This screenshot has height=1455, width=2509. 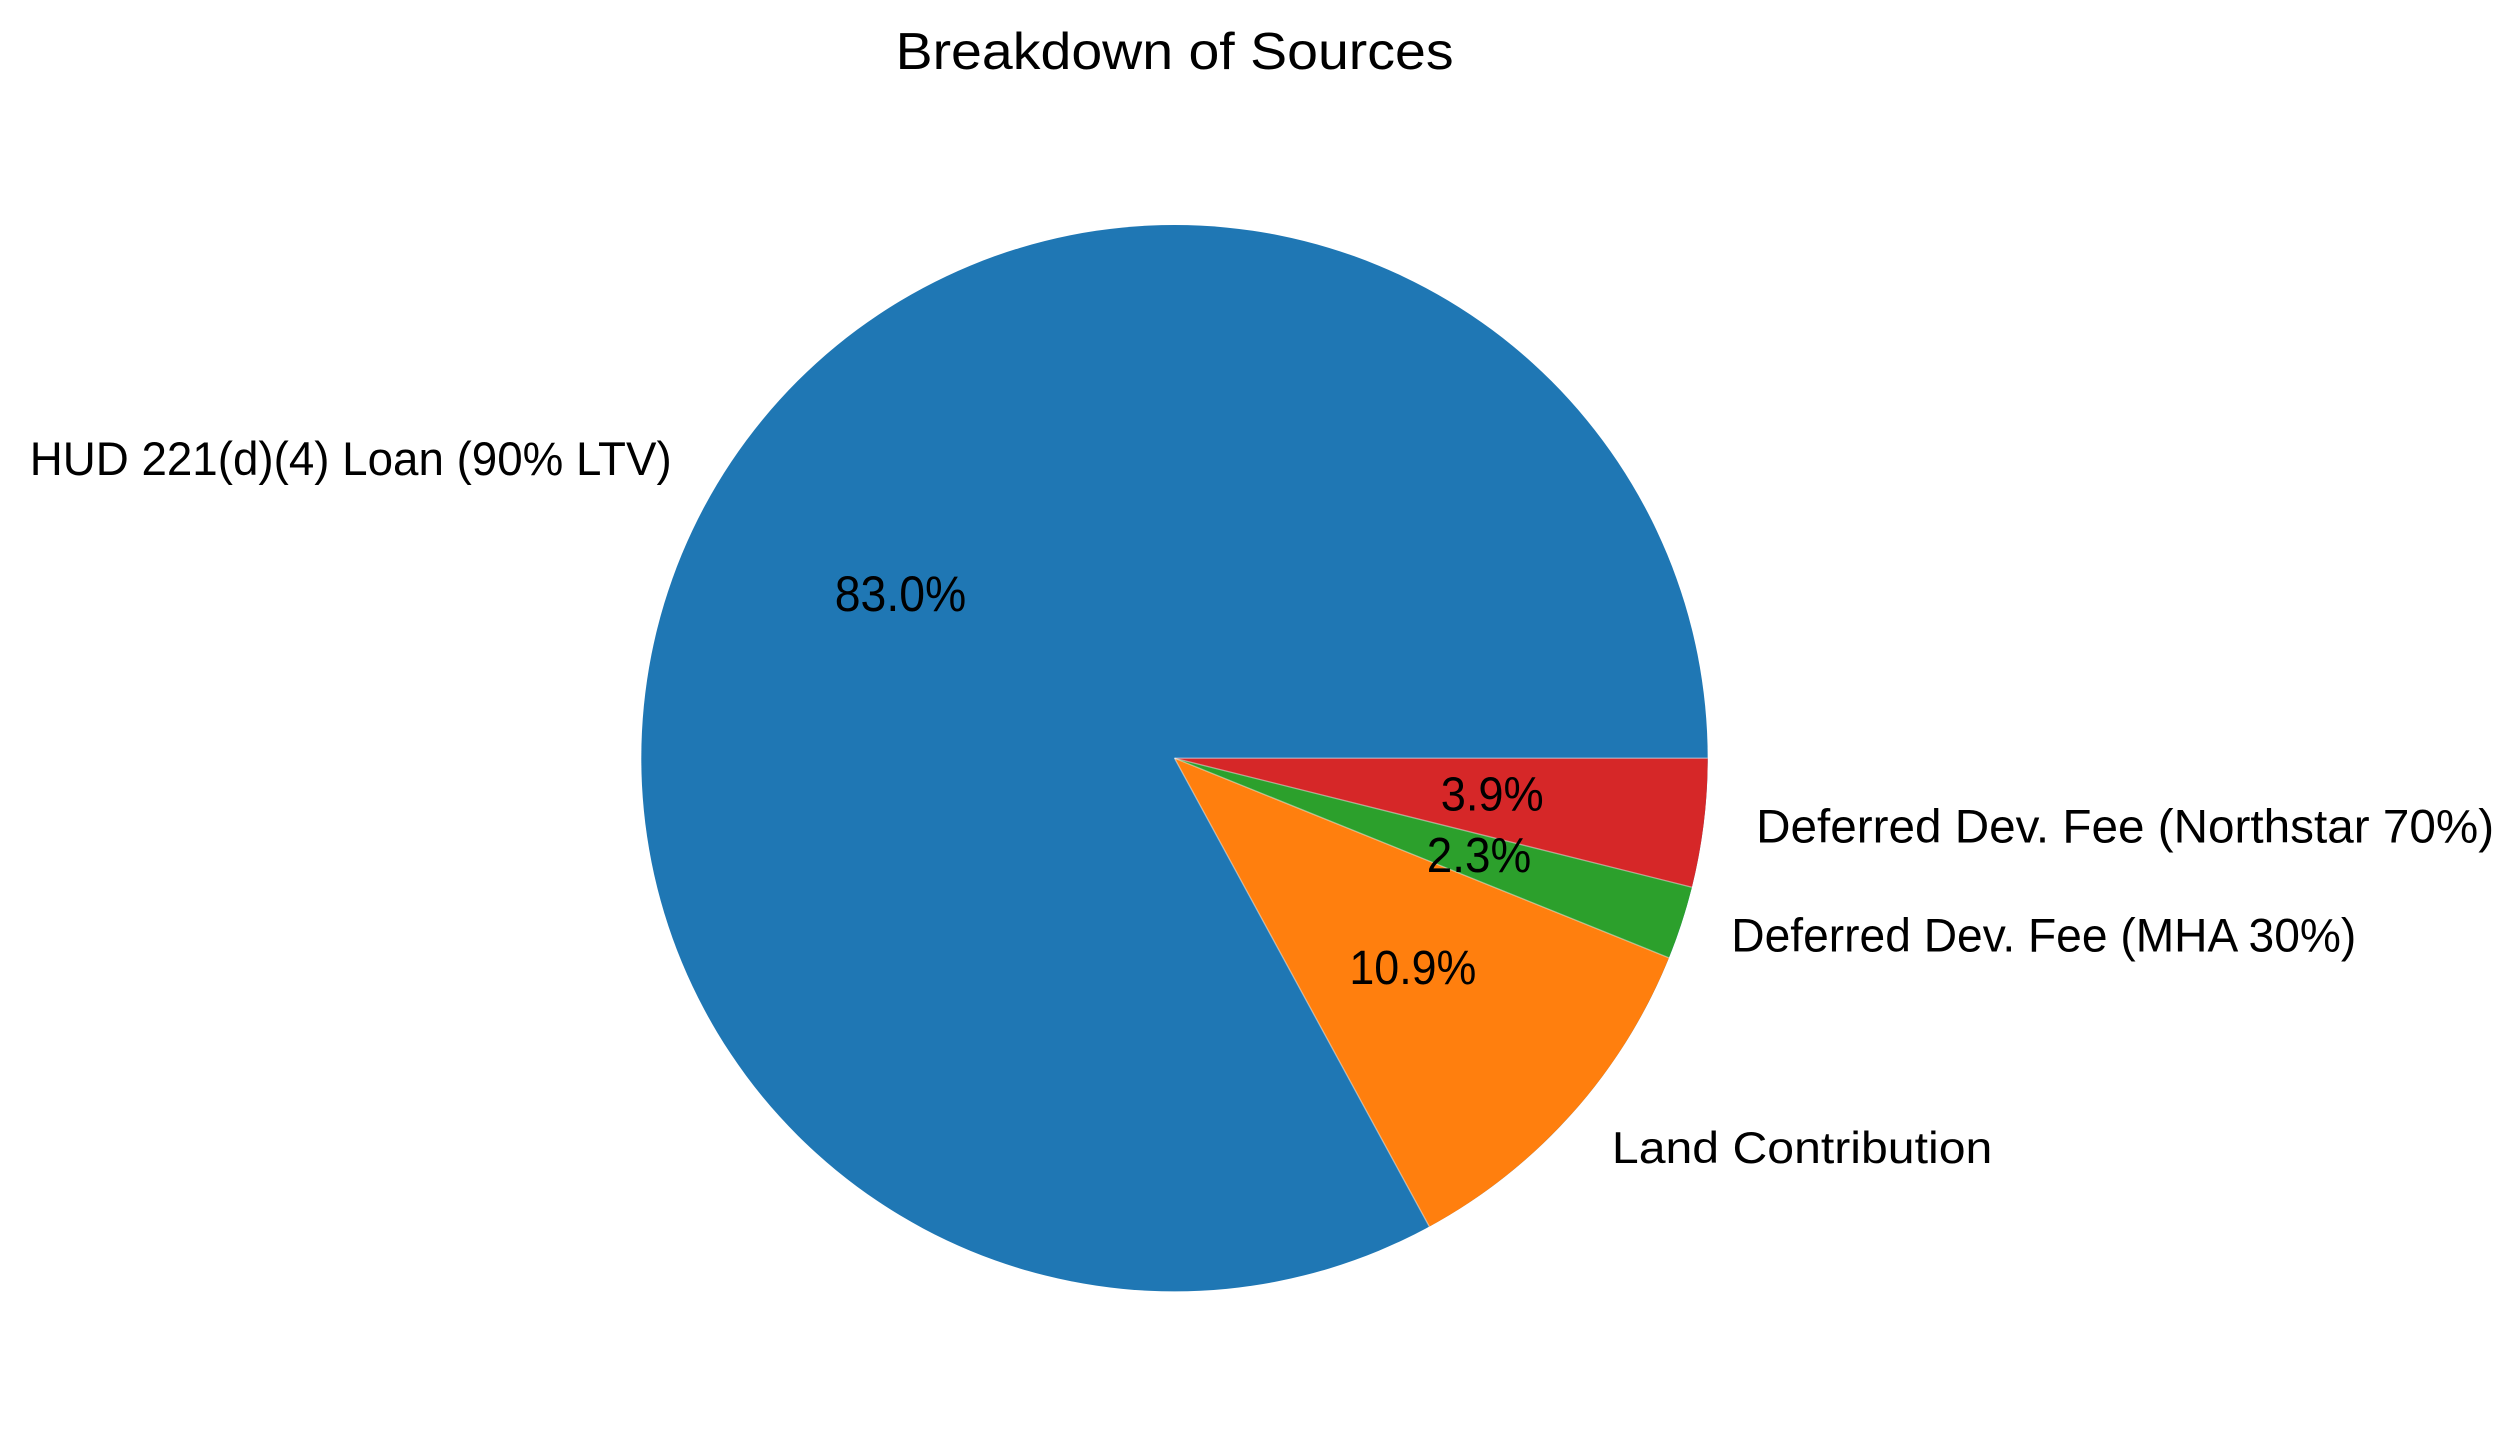 What do you see at coordinates (1802, 1148) in the screenshot?
I see `svg-text: Land Contribution` at bounding box center [1802, 1148].